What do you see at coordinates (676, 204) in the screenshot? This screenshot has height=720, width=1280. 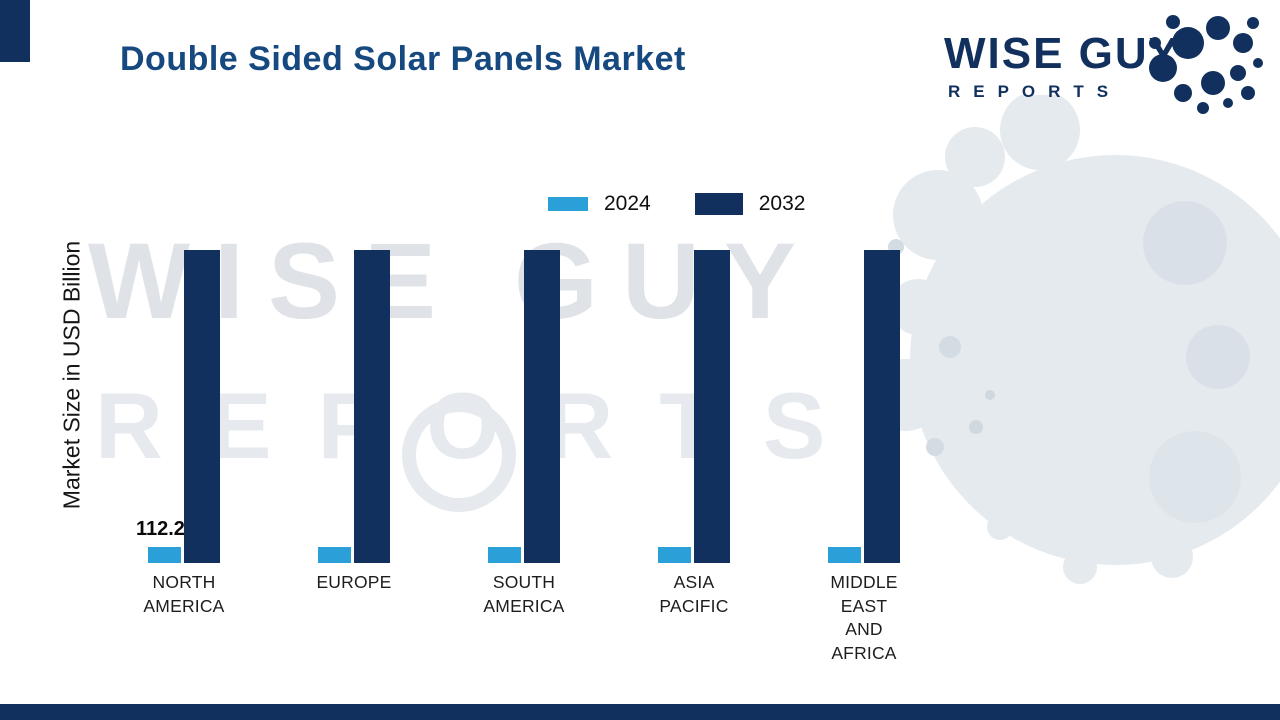 I see `legend: 2024 2032` at bounding box center [676, 204].